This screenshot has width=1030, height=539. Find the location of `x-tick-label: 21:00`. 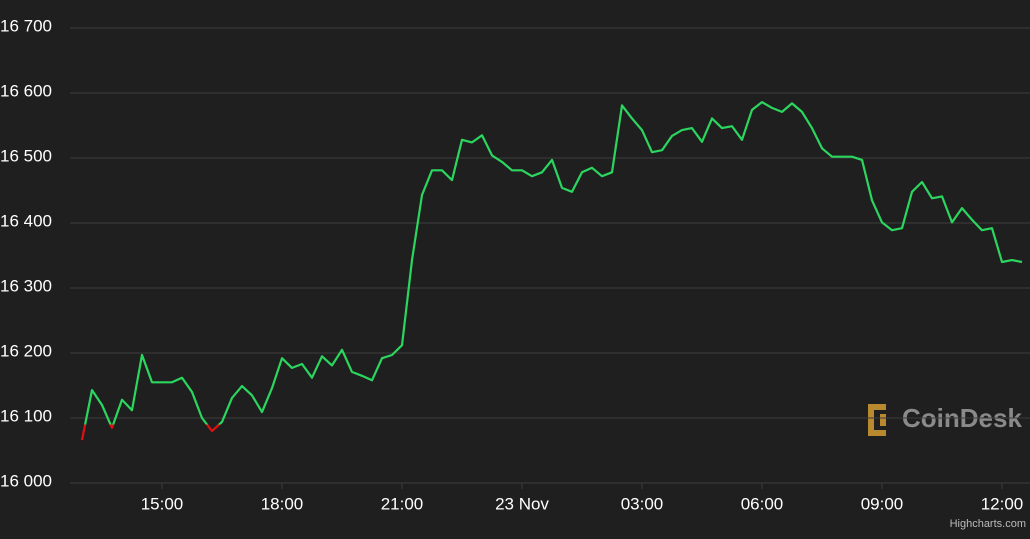

x-tick-label: 21:00 is located at coordinates (402, 503).